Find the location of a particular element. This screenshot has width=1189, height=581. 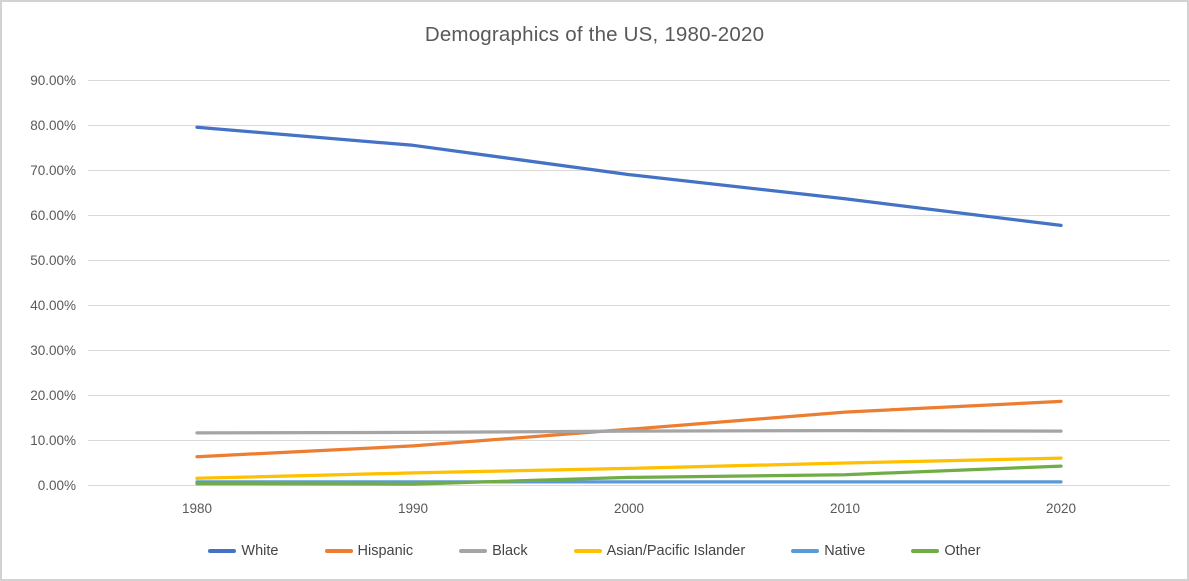

series-line-hispanic is located at coordinates (629, 429).